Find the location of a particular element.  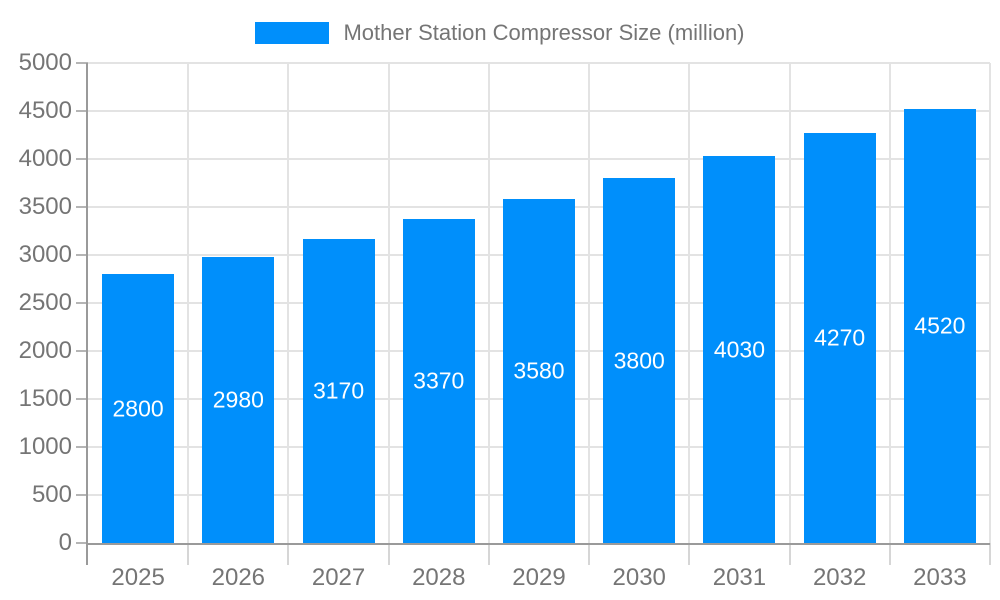

x-axis-label: 2031 is located at coordinates (739, 577).